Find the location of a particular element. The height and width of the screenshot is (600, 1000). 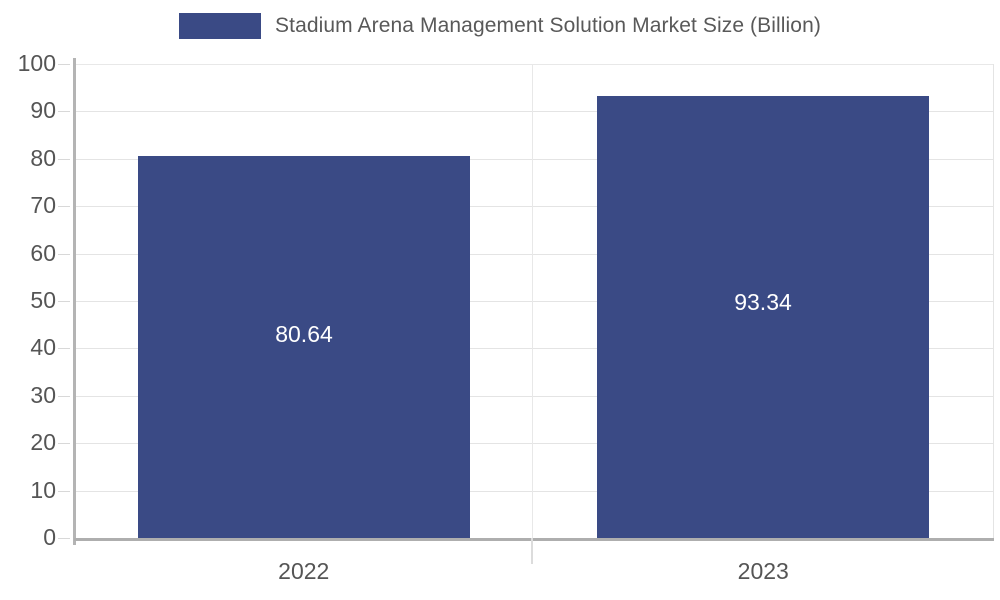

y-axis-tick-label: 70 is located at coordinates (43, 205).